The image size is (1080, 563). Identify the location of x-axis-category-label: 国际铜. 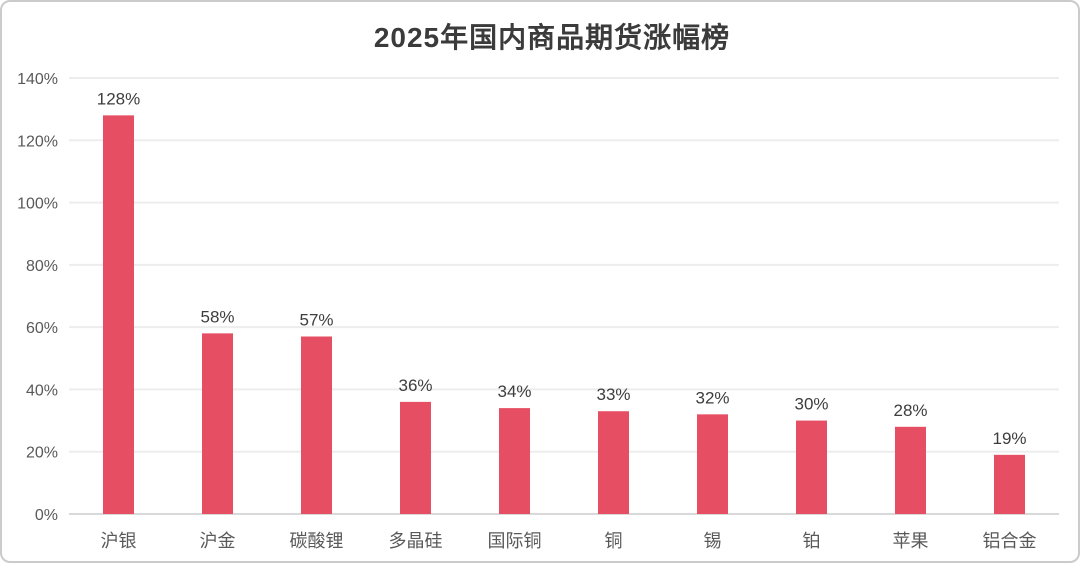
(515, 541).